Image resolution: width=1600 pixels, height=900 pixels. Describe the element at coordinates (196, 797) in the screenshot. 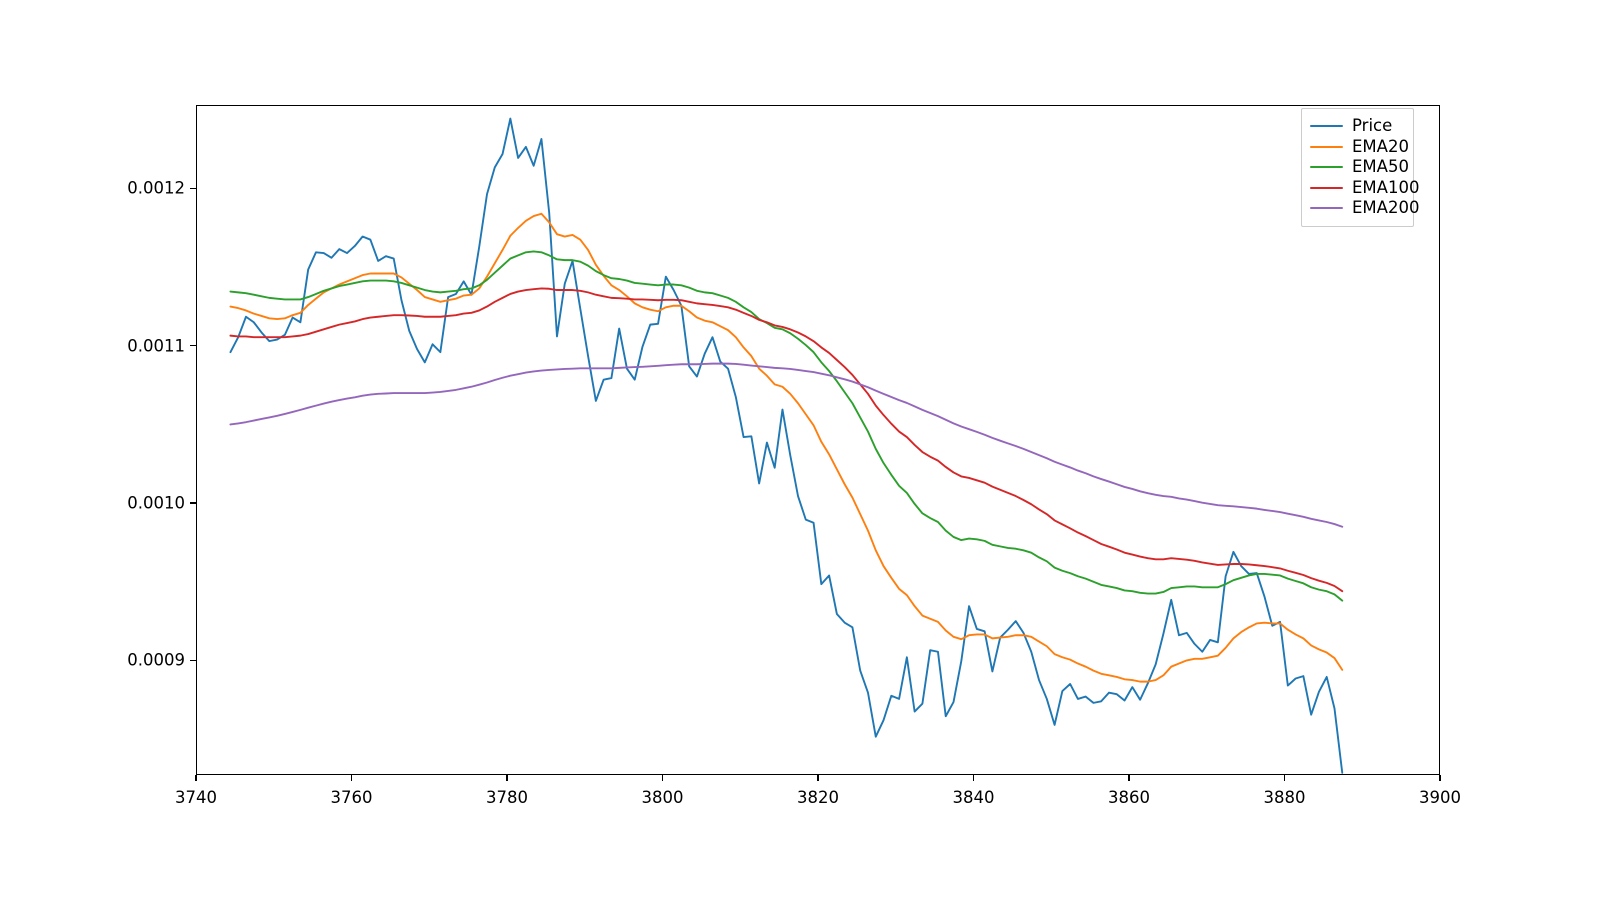

I see `x-tick-label: 3740` at that location.